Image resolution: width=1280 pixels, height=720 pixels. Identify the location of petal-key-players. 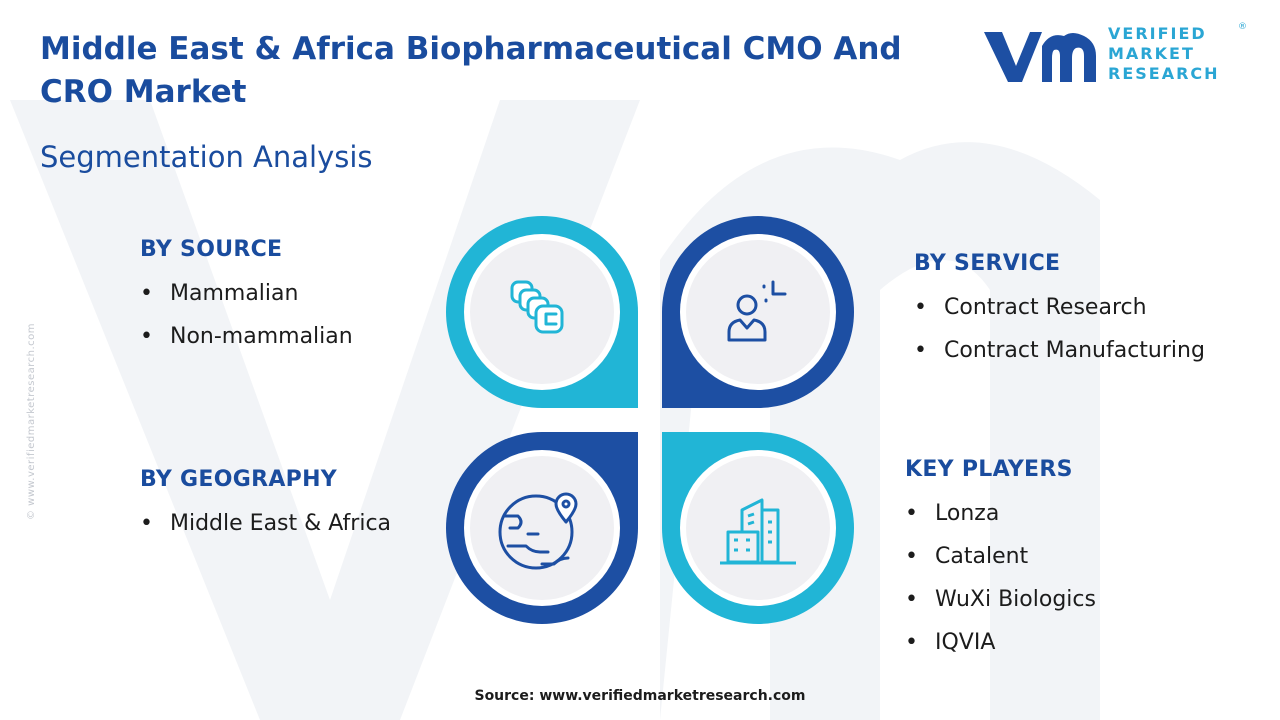
(758, 528).